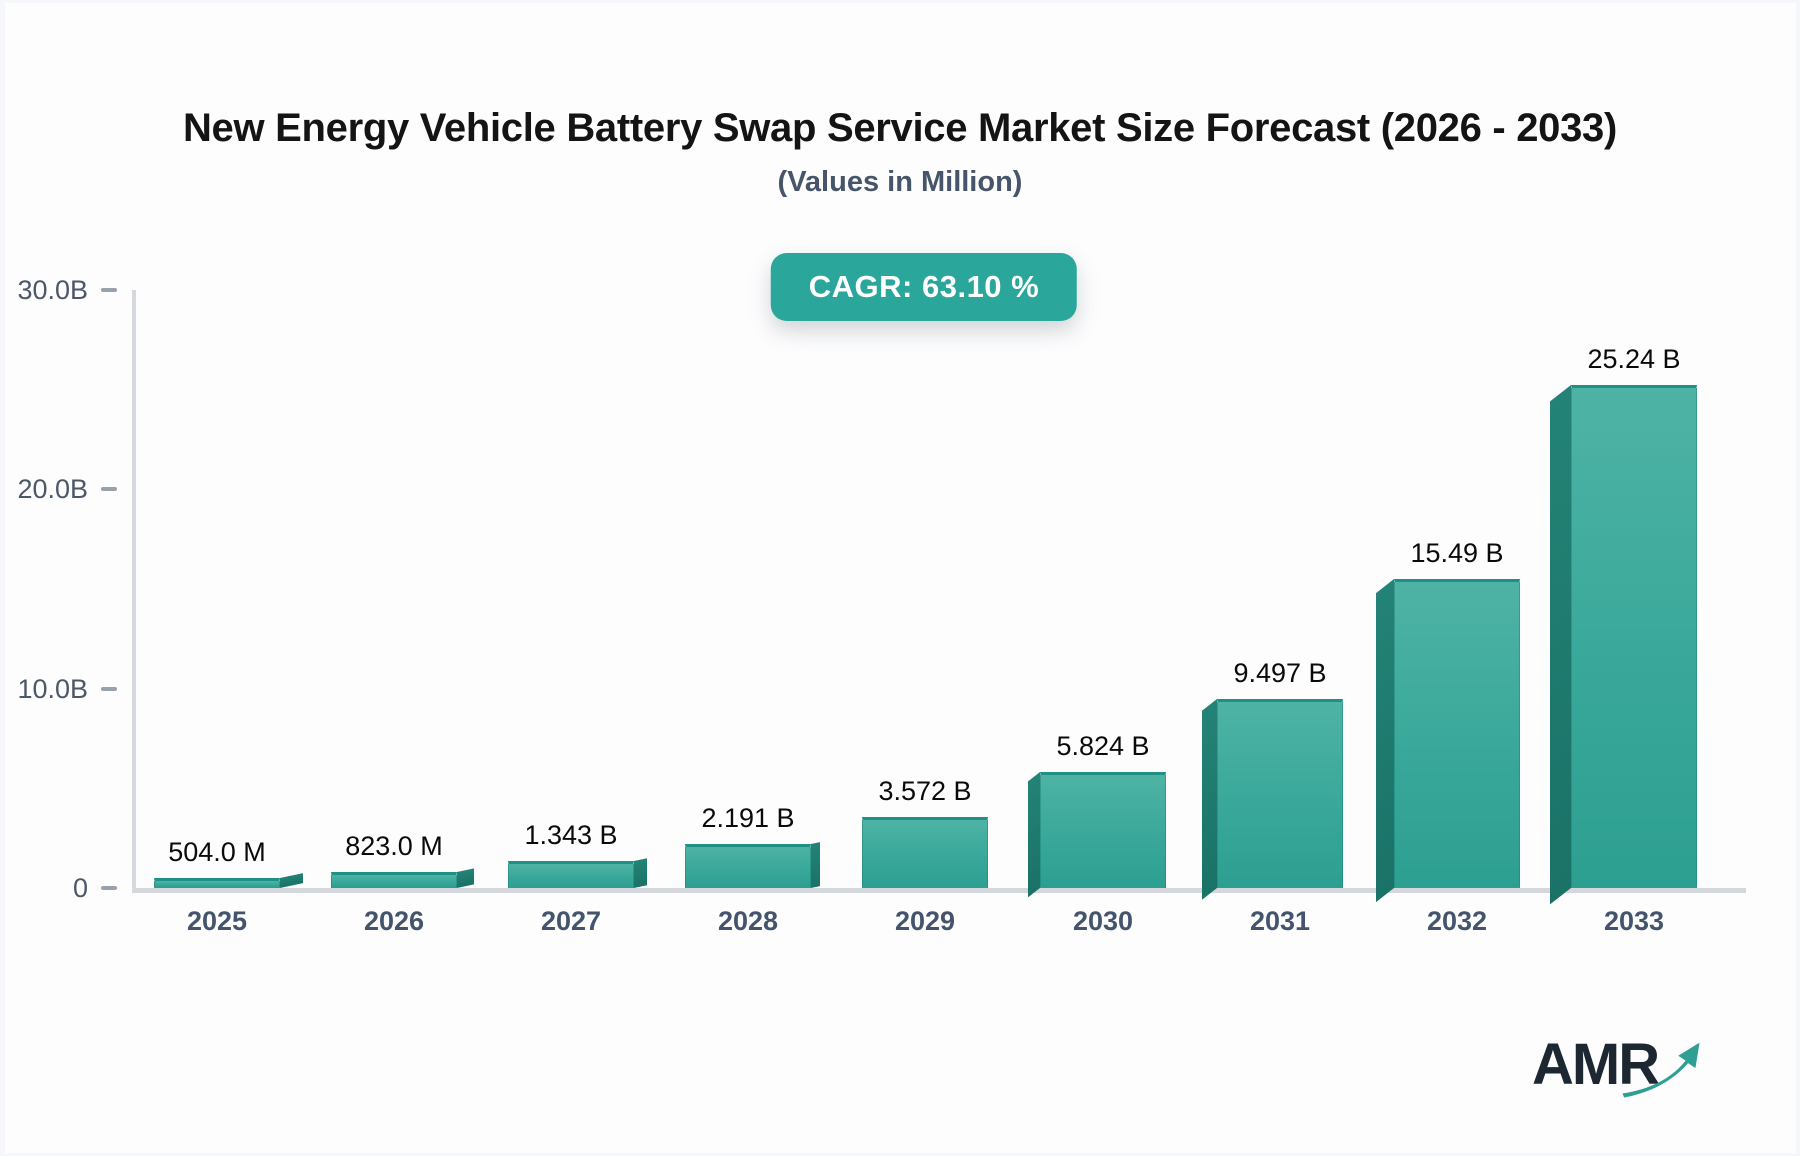 Image resolution: width=1800 pixels, height=1156 pixels. What do you see at coordinates (640, 873) in the screenshot?
I see `bar-side-2027` at bounding box center [640, 873].